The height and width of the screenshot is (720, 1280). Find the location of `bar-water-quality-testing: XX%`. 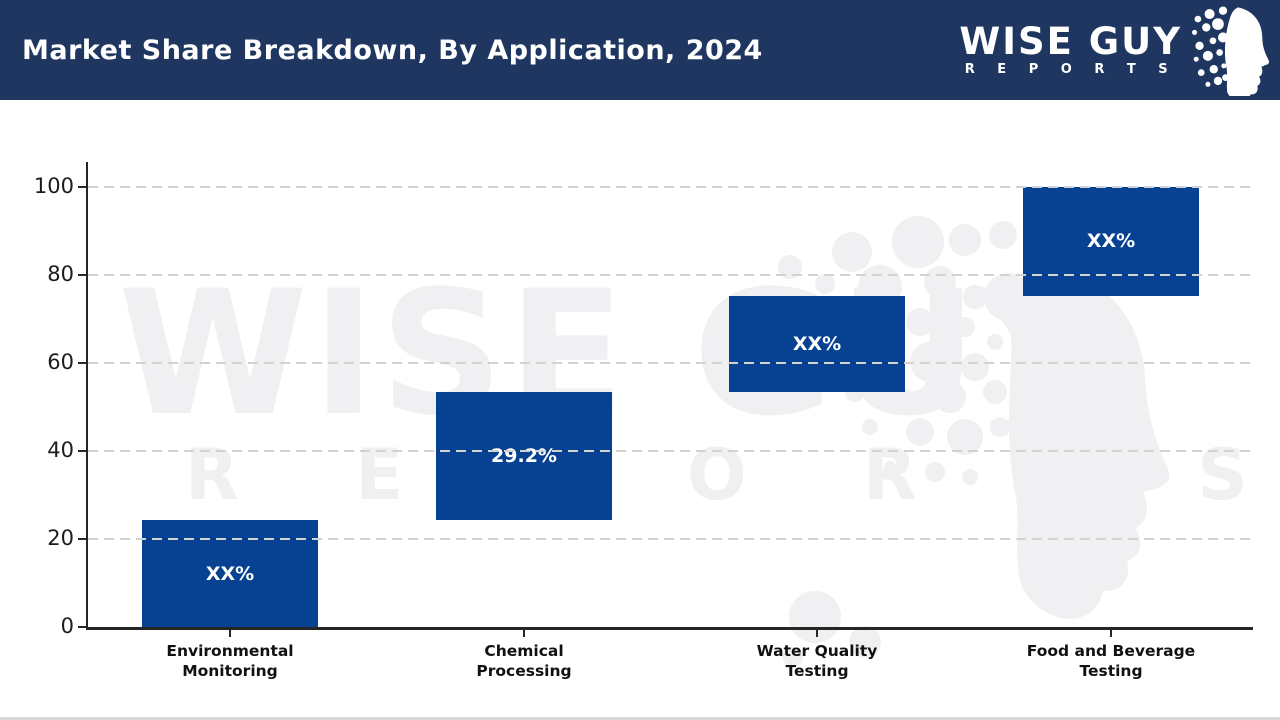

bar-water-quality-testing: XX% is located at coordinates (817, 343).